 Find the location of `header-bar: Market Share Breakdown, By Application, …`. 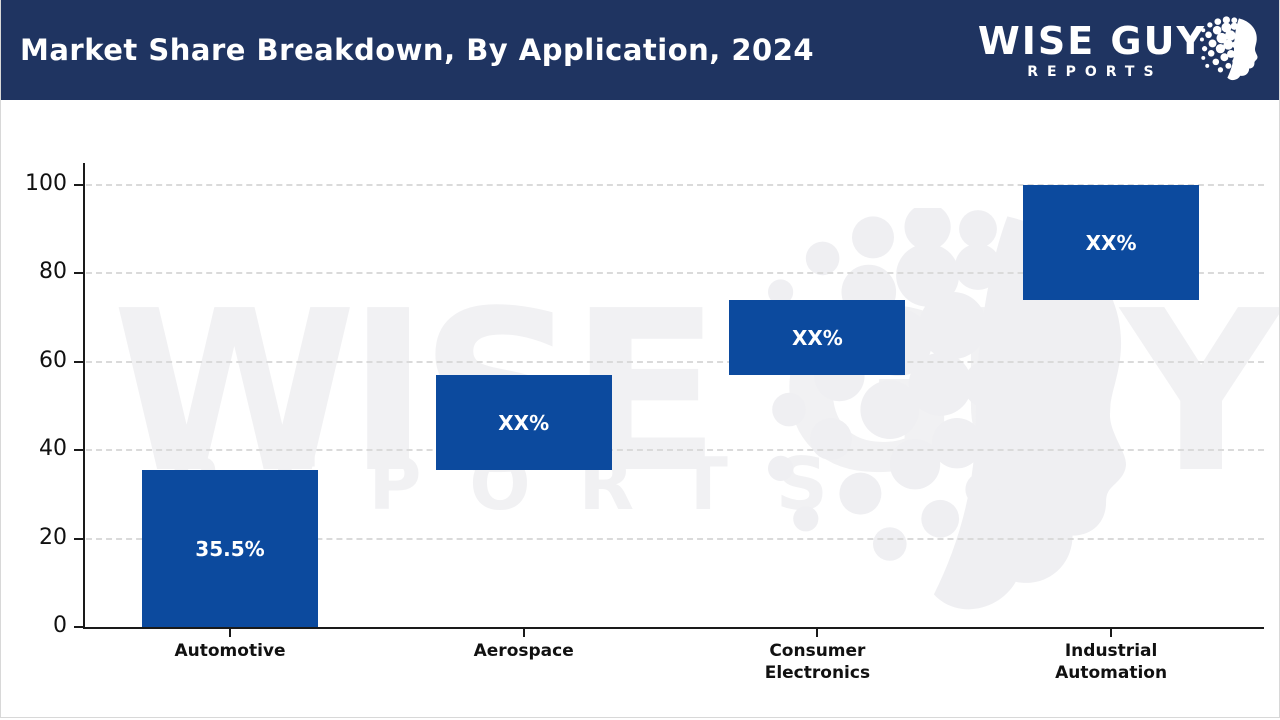

header-bar: Market Share Breakdown, By Application, … is located at coordinates (640, 50).